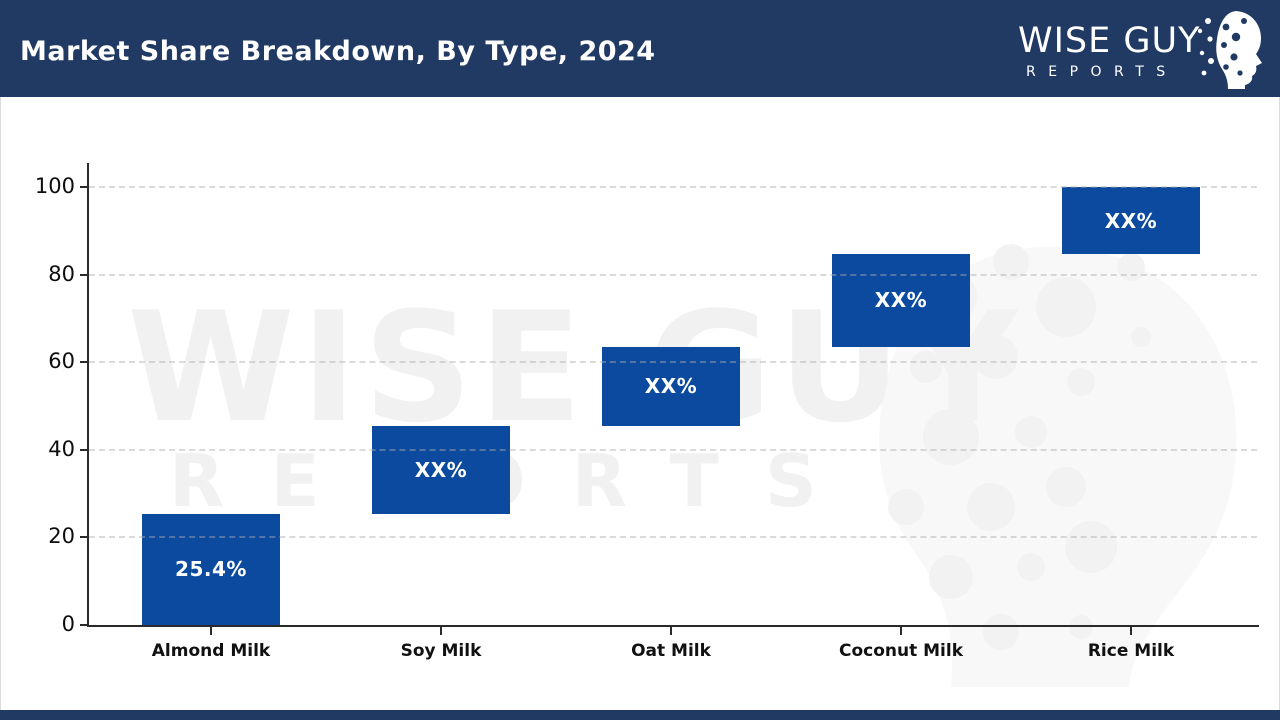 Image resolution: width=1280 pixels, height=720 pixels. I want to click on bar-soy-milk: XX%, so click(441, 469).